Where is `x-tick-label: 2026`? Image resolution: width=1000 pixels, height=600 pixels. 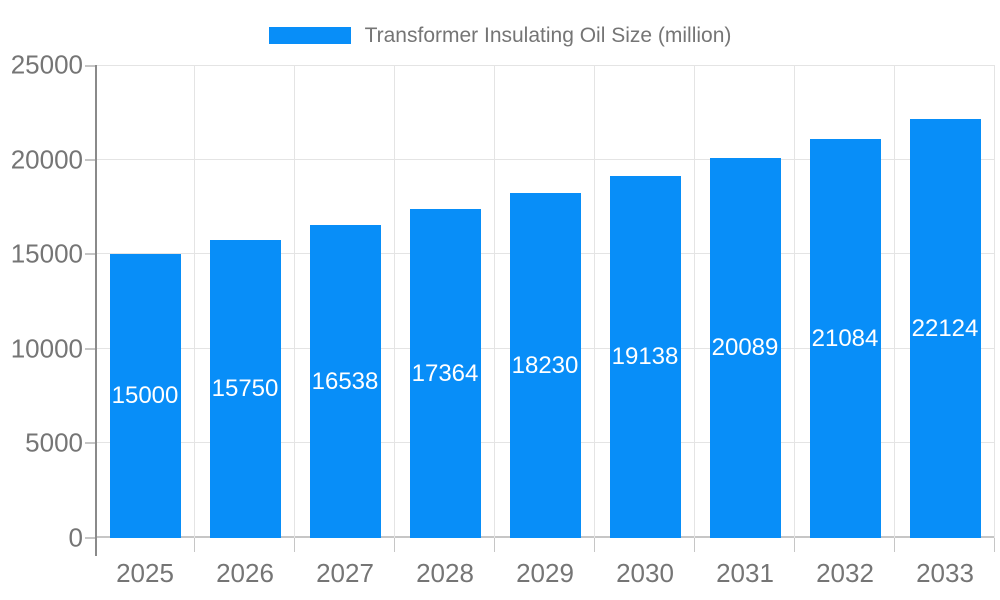
x-tick-label: 2026 is located at coordinates (245, 573).